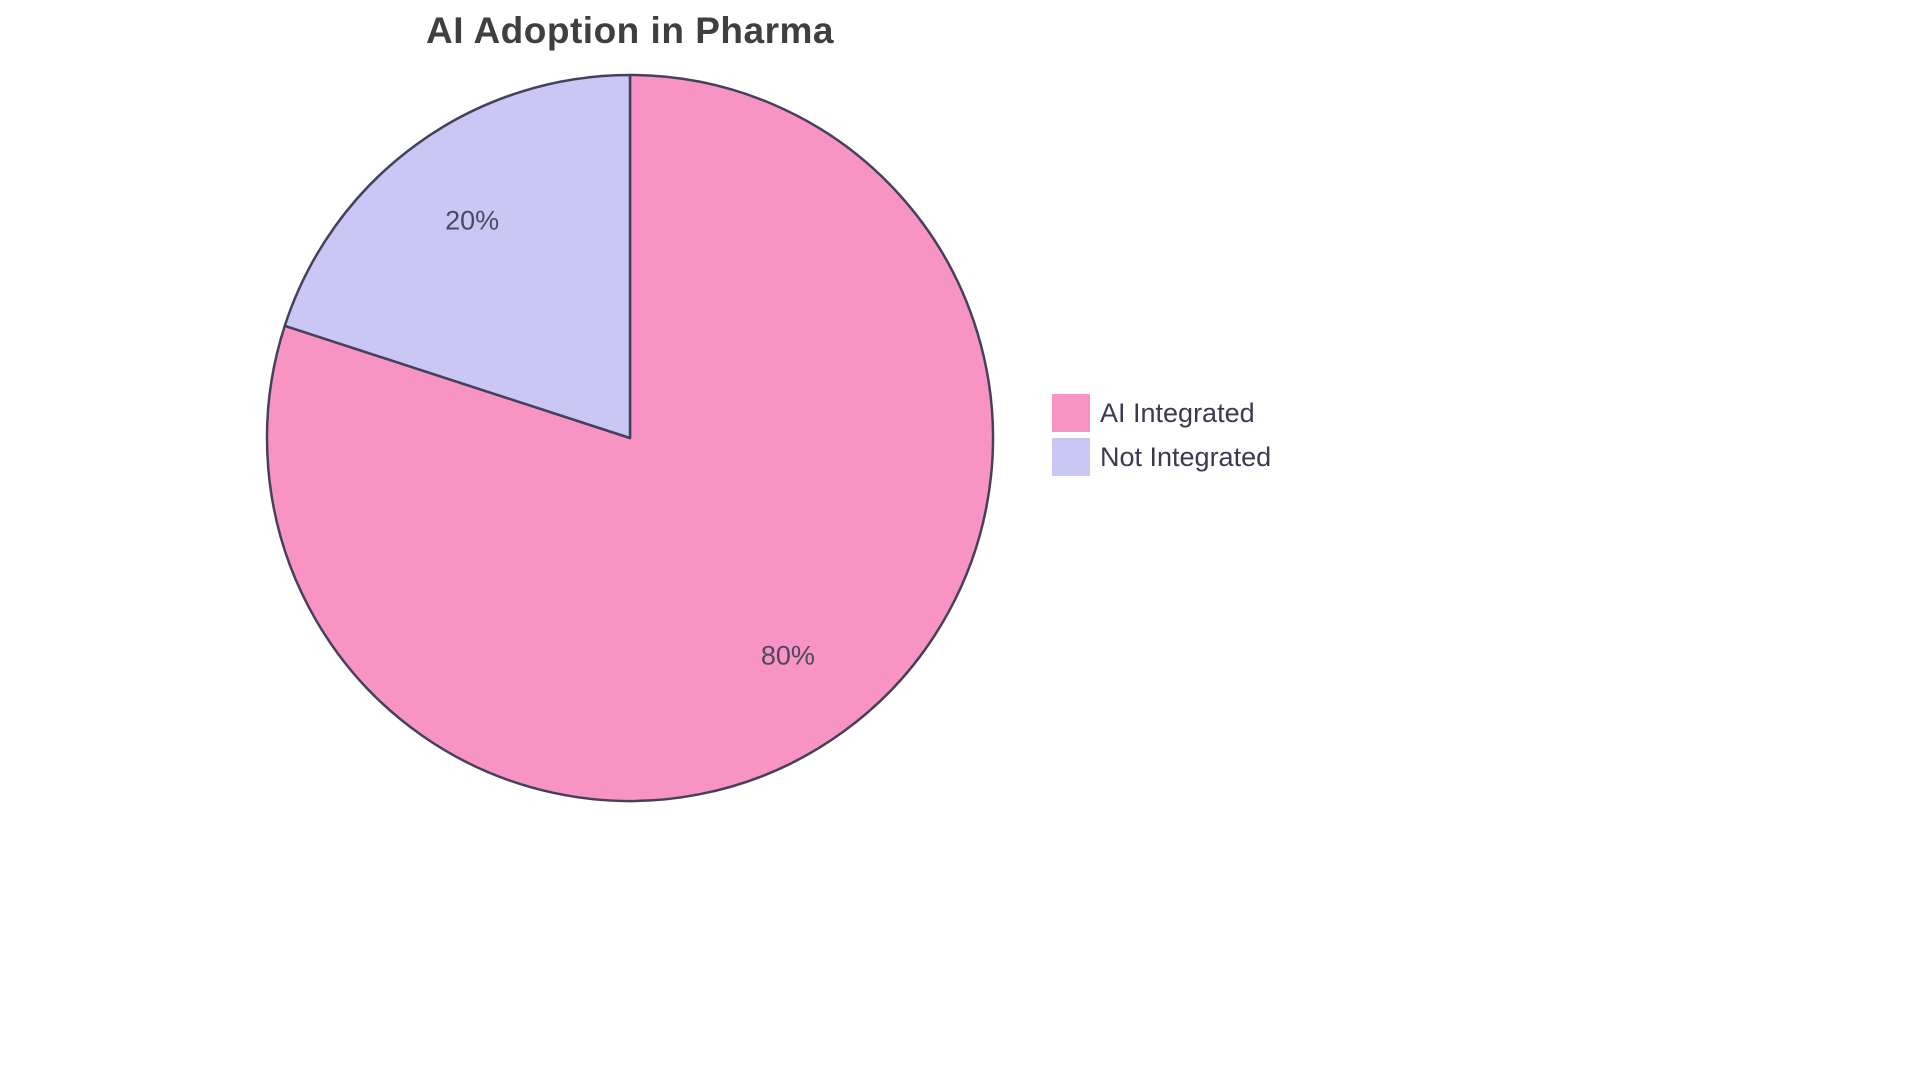 The width and height of the screenshot is (1920, 1083). What do you see at coordinates (630, 30) in the screenshot?
I see `chart-title: AI Adoption in Pharma` at bounding box center [630, 30].